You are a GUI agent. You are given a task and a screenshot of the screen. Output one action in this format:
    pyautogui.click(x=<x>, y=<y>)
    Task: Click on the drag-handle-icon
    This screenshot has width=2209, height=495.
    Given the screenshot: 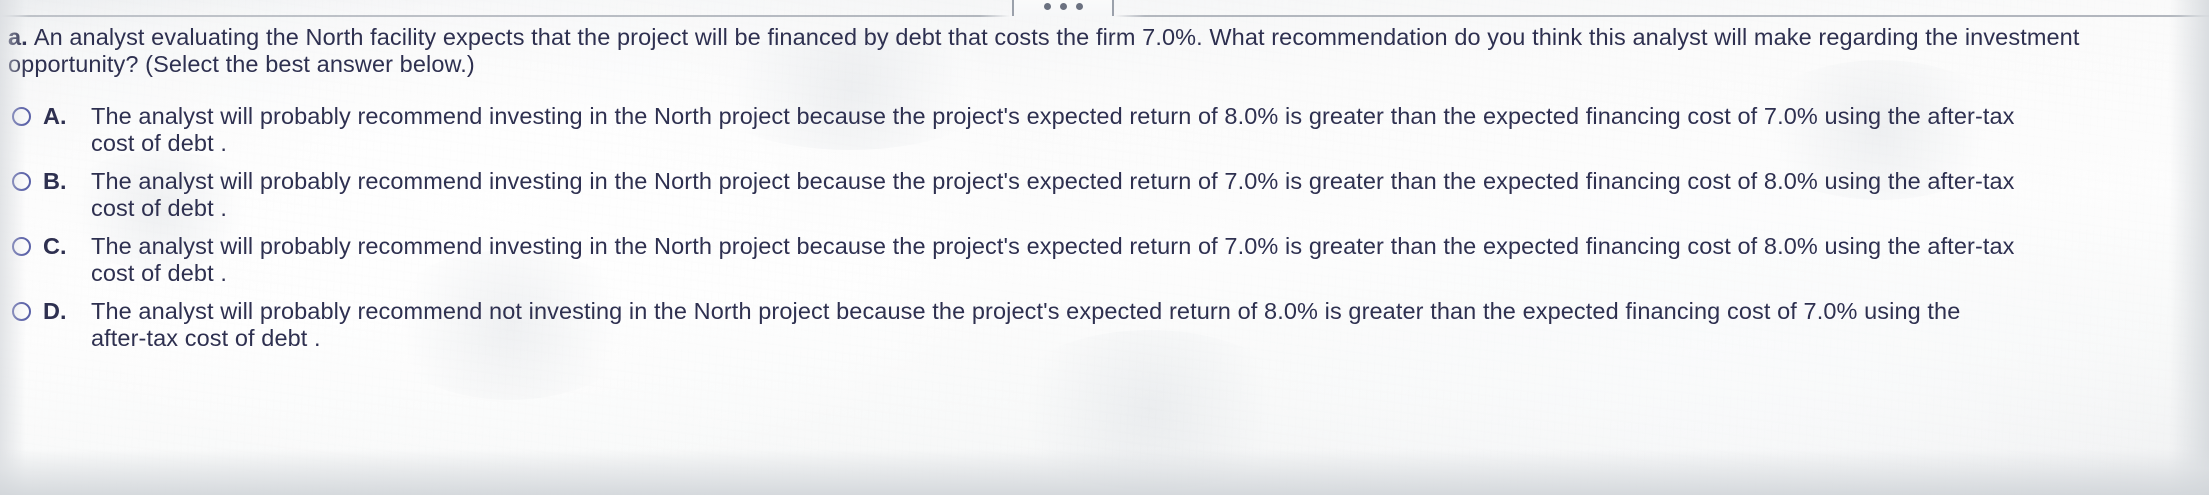 What is the action you would take?
    pyautogui.click(x=1063, y=8)
    